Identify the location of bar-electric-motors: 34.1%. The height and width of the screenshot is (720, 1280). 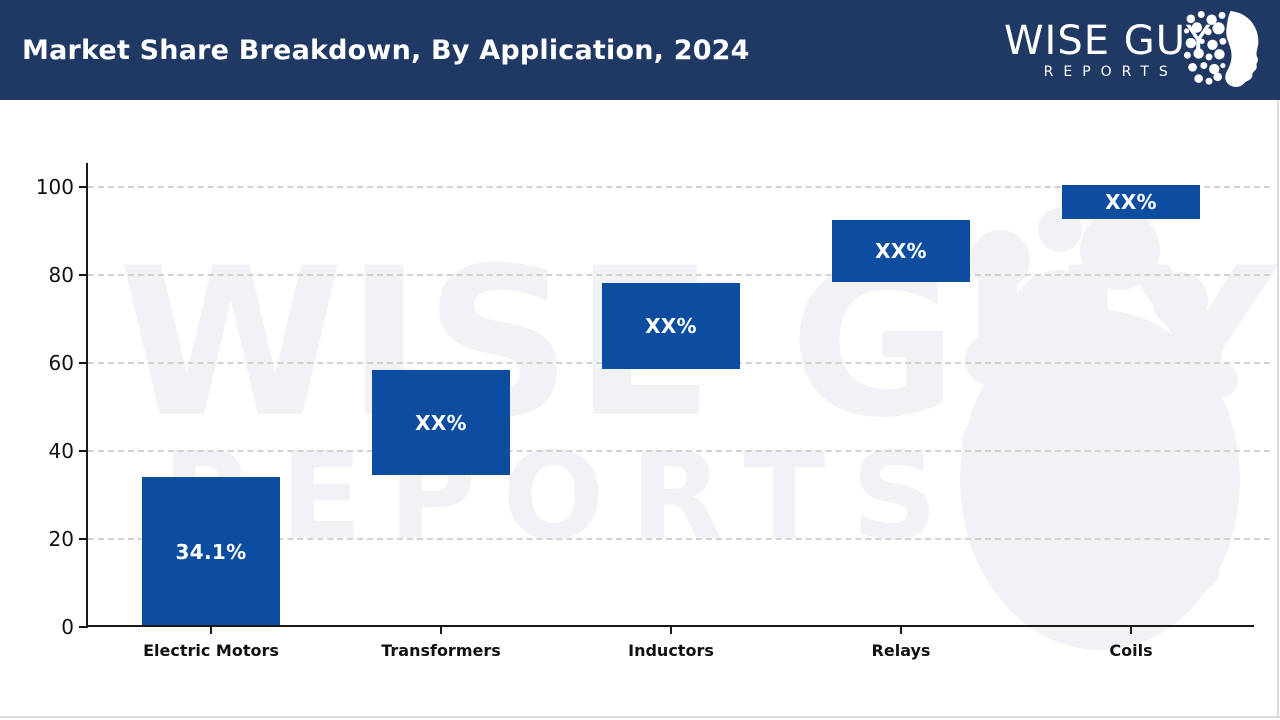
(211, 551).